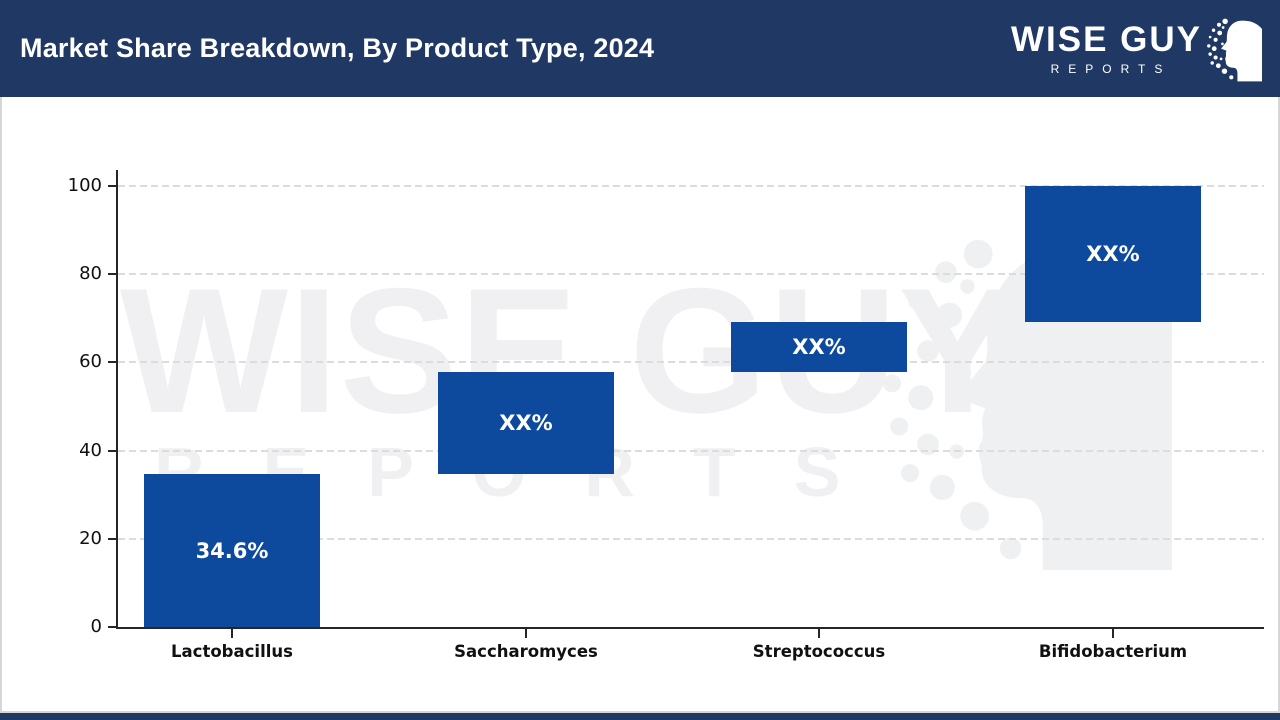  I want to click on category-label-lactobacillus: Lactobacillus, so click(232, 651).